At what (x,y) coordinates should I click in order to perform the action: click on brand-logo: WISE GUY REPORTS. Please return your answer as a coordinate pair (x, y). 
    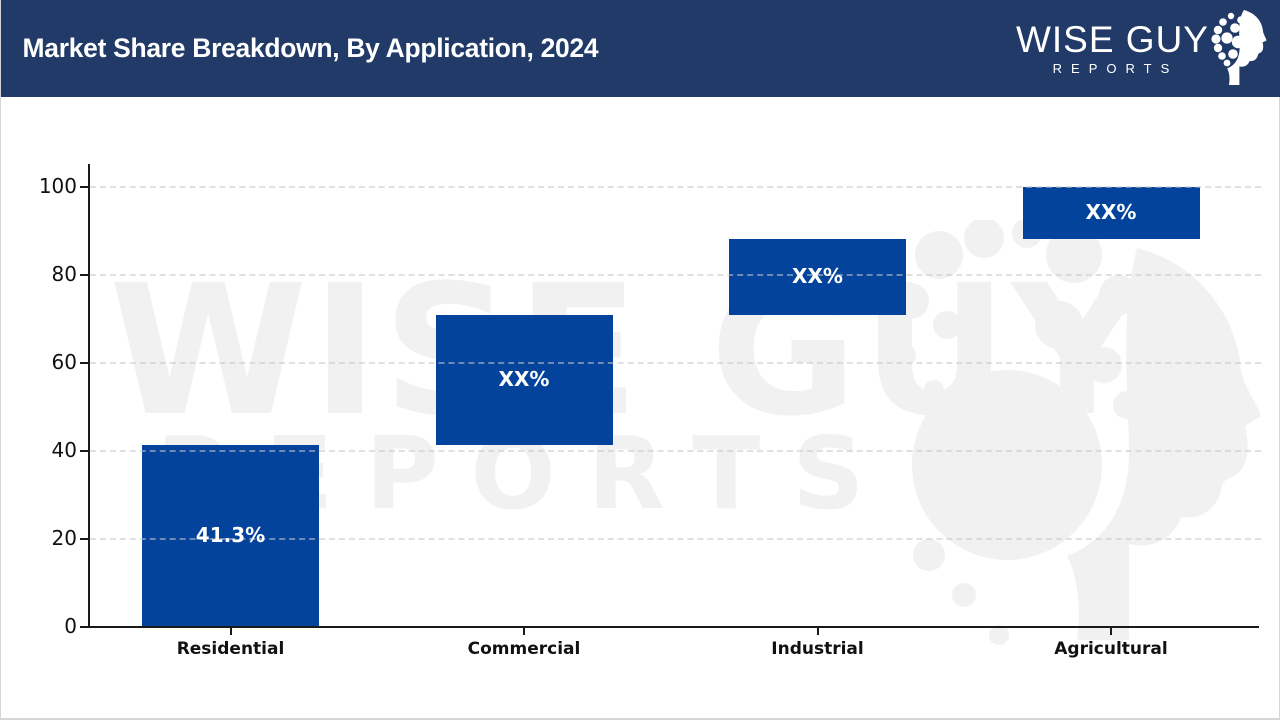
    Looking at the image, I should click on (1141, 48).